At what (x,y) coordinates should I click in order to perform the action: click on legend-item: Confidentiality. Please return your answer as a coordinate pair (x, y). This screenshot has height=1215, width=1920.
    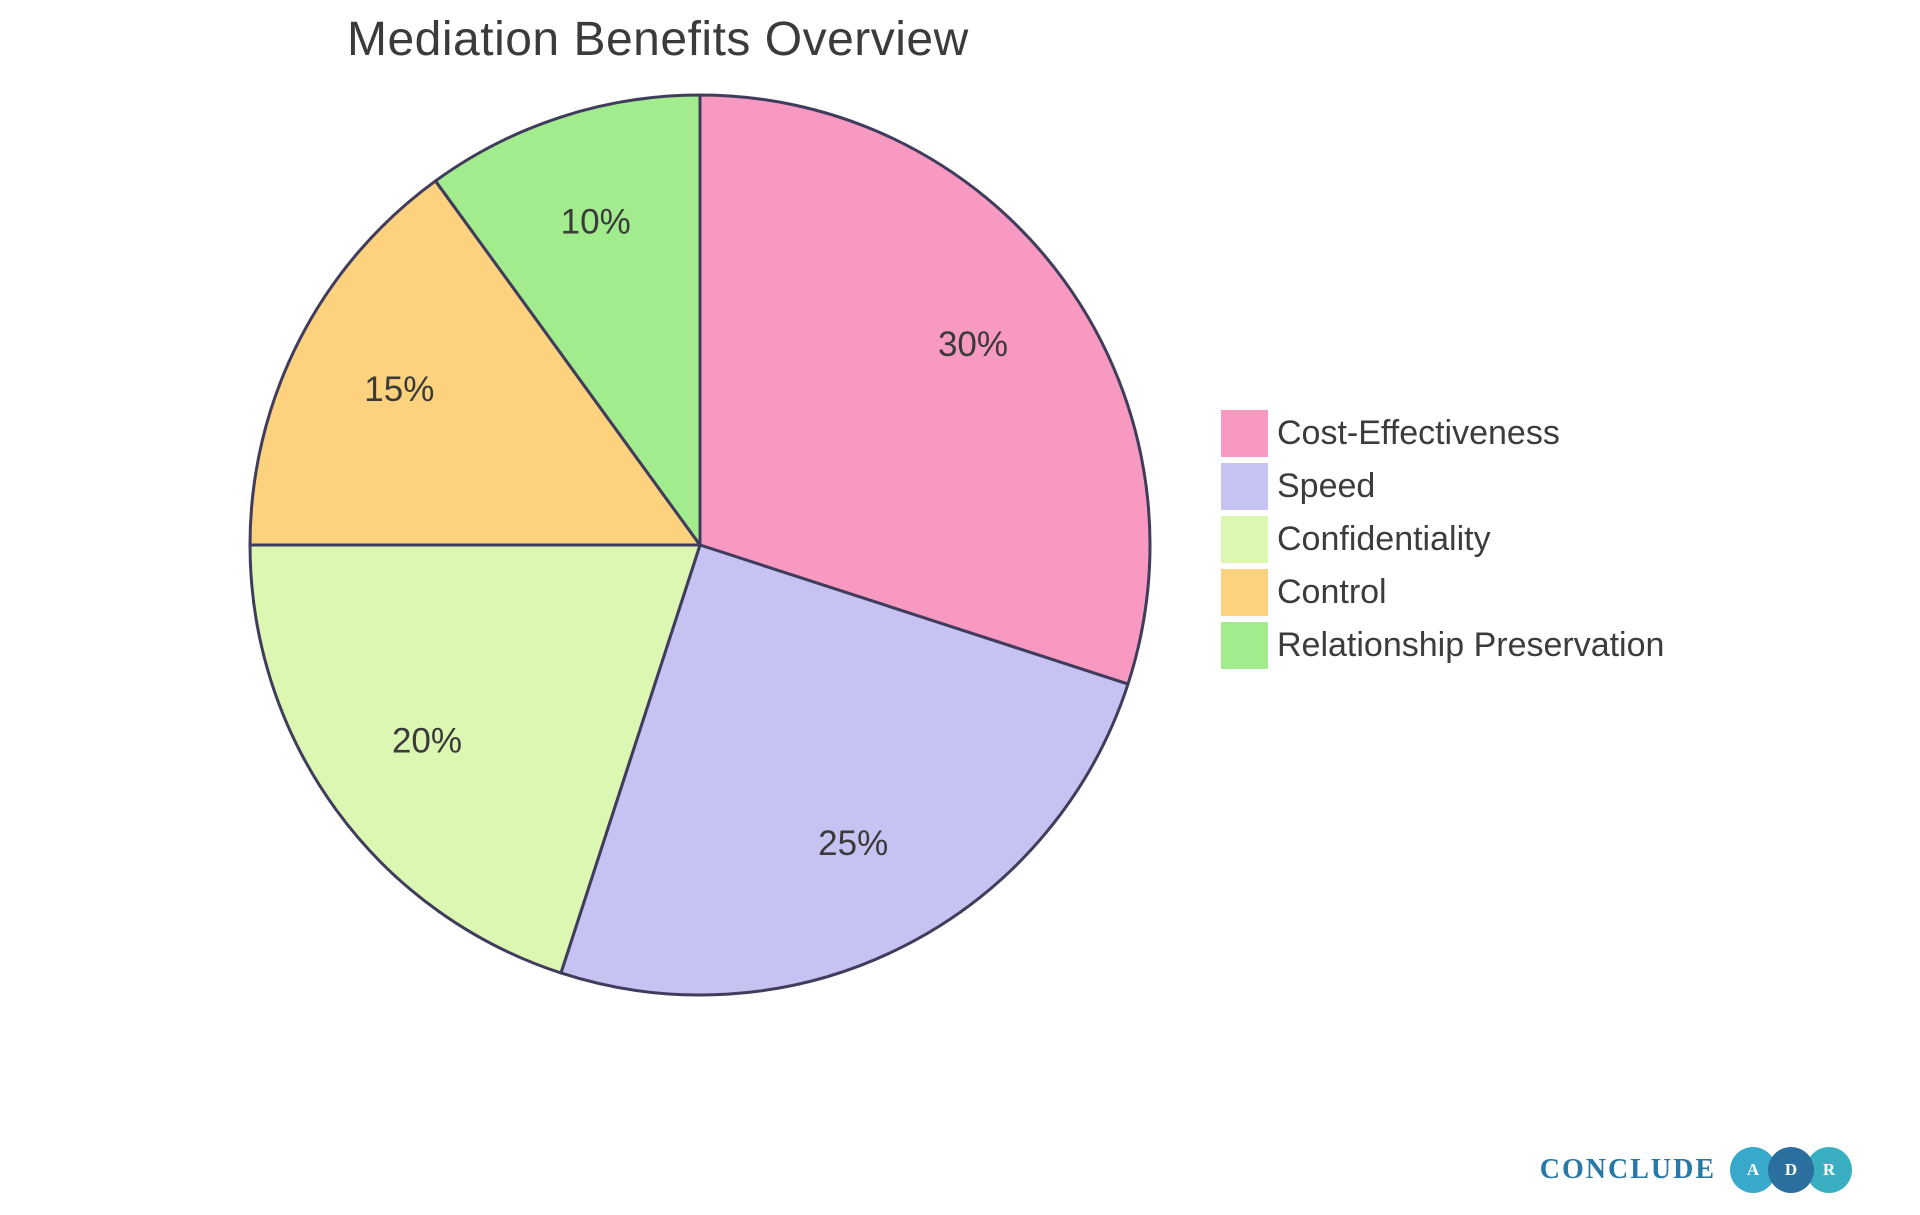
    Looking at the image, I should click on (1442, 539).